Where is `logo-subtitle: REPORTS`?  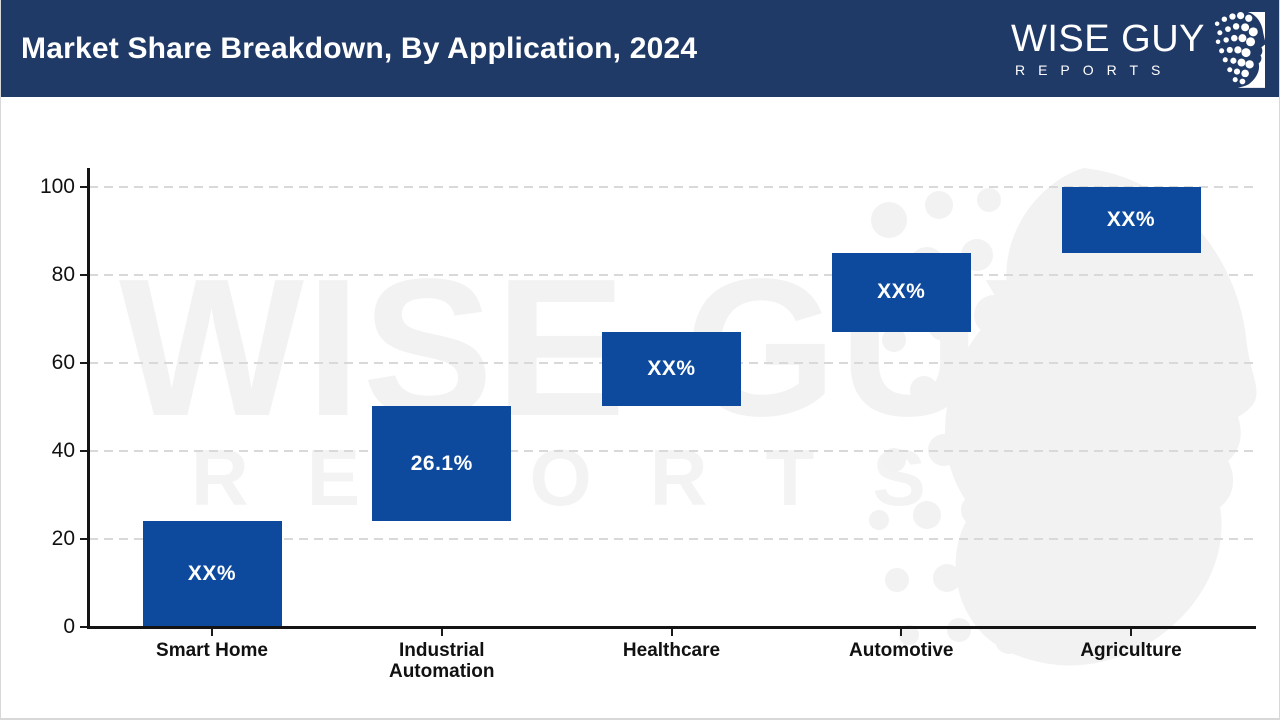 logo-subtitle: REPORTS is located at coordinates (1094, 70).